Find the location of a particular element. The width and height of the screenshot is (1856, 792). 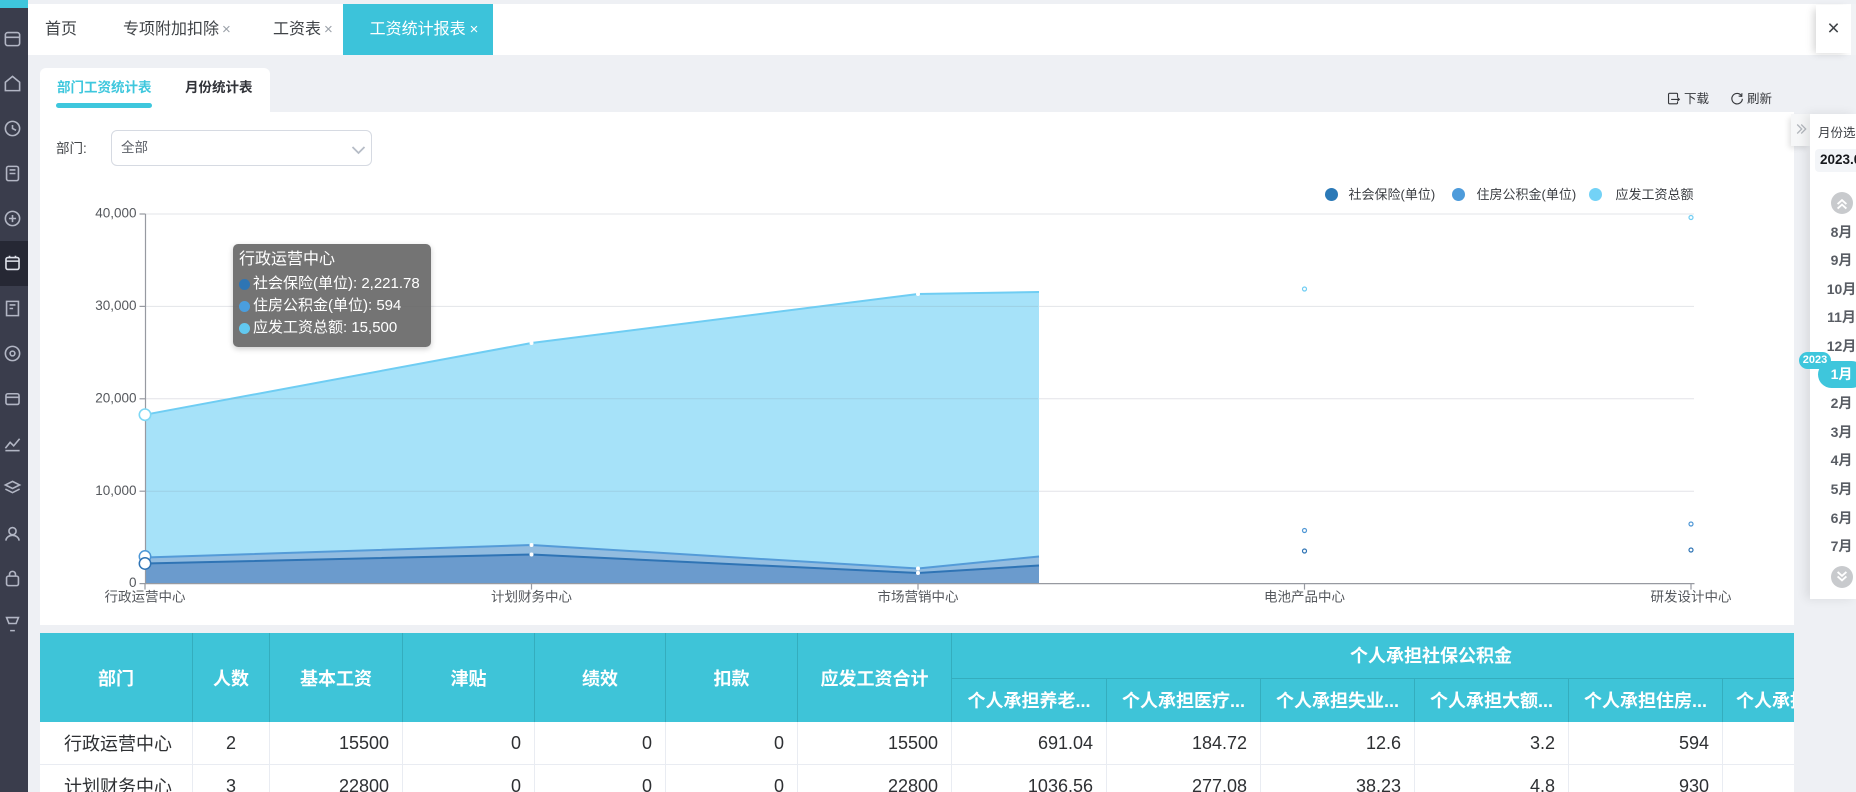

svg-text: 计划财务中心 is located at coordinates (531, 597).